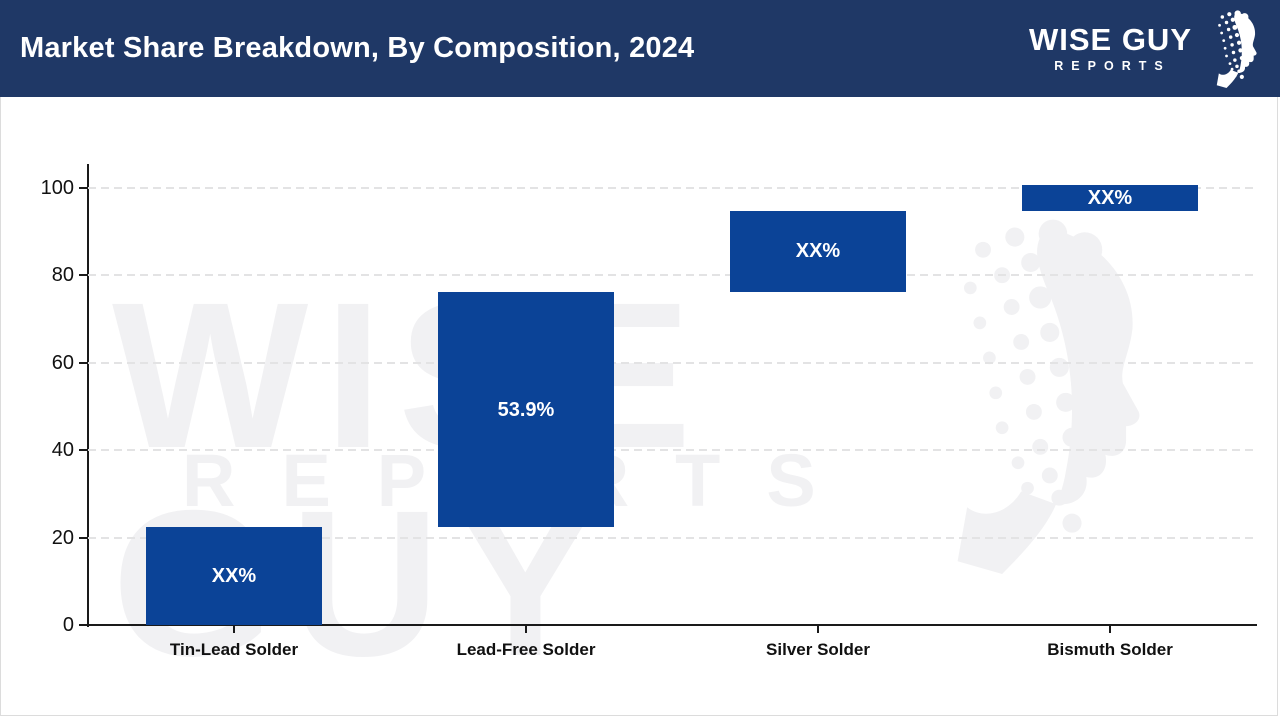  I want to click on x-axis-label-bismuth-solder: Bismuth Solder, so click(1110, 649).